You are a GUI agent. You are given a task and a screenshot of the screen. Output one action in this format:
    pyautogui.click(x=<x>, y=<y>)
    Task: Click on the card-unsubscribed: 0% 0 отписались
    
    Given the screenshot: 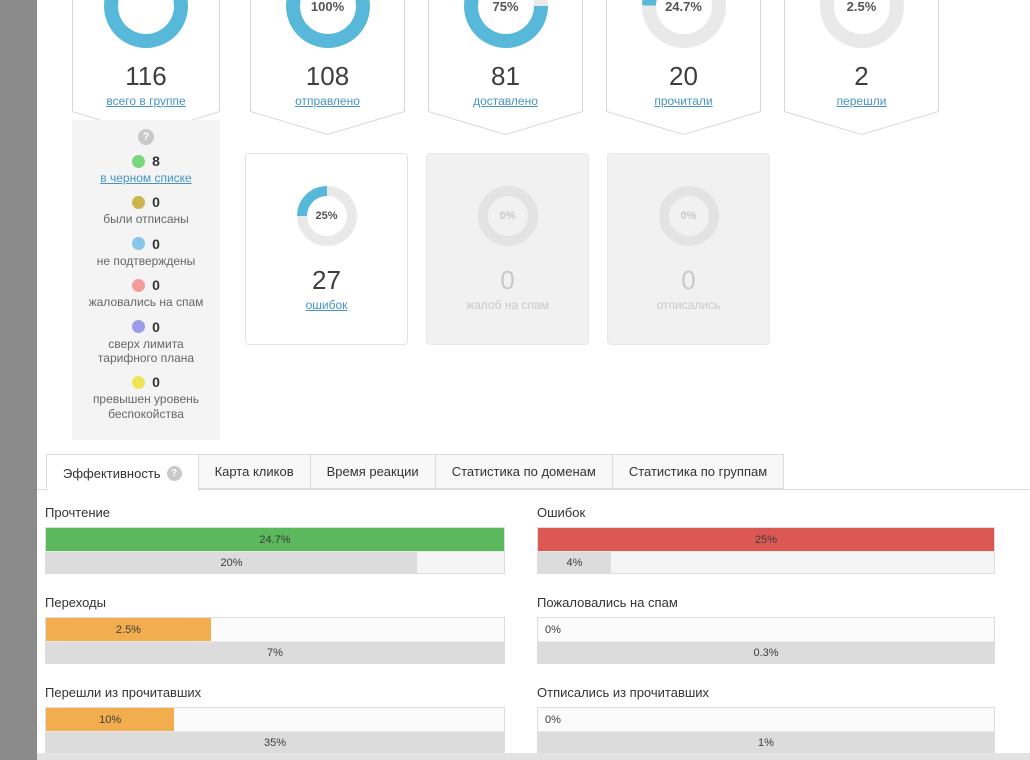 What is the action you would take?
    pyautogui.click(x=688, y=249)
    